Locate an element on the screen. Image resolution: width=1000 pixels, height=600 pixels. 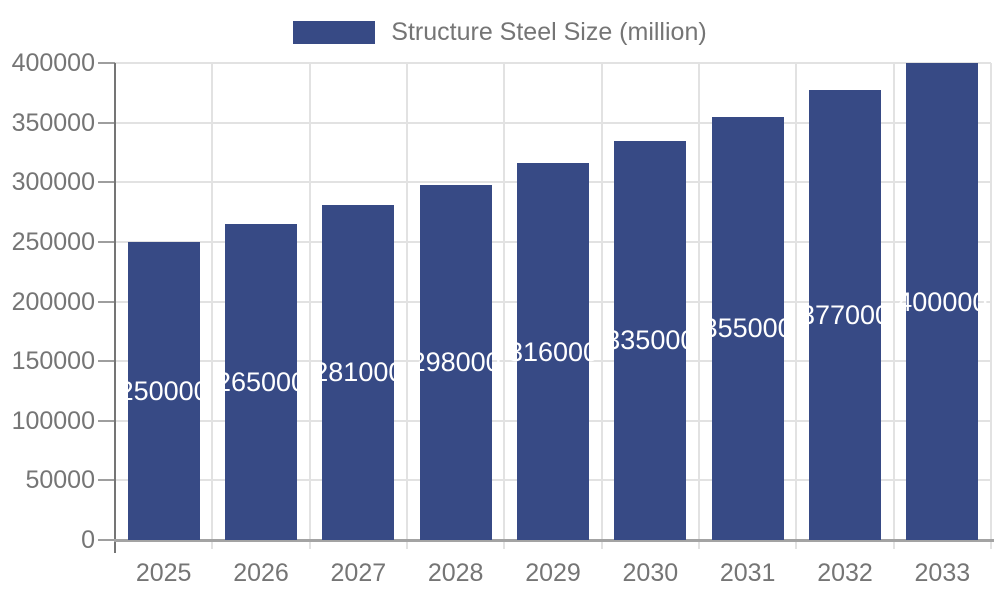
x-tick-label: 2028 is located at coordinates (455, 573).